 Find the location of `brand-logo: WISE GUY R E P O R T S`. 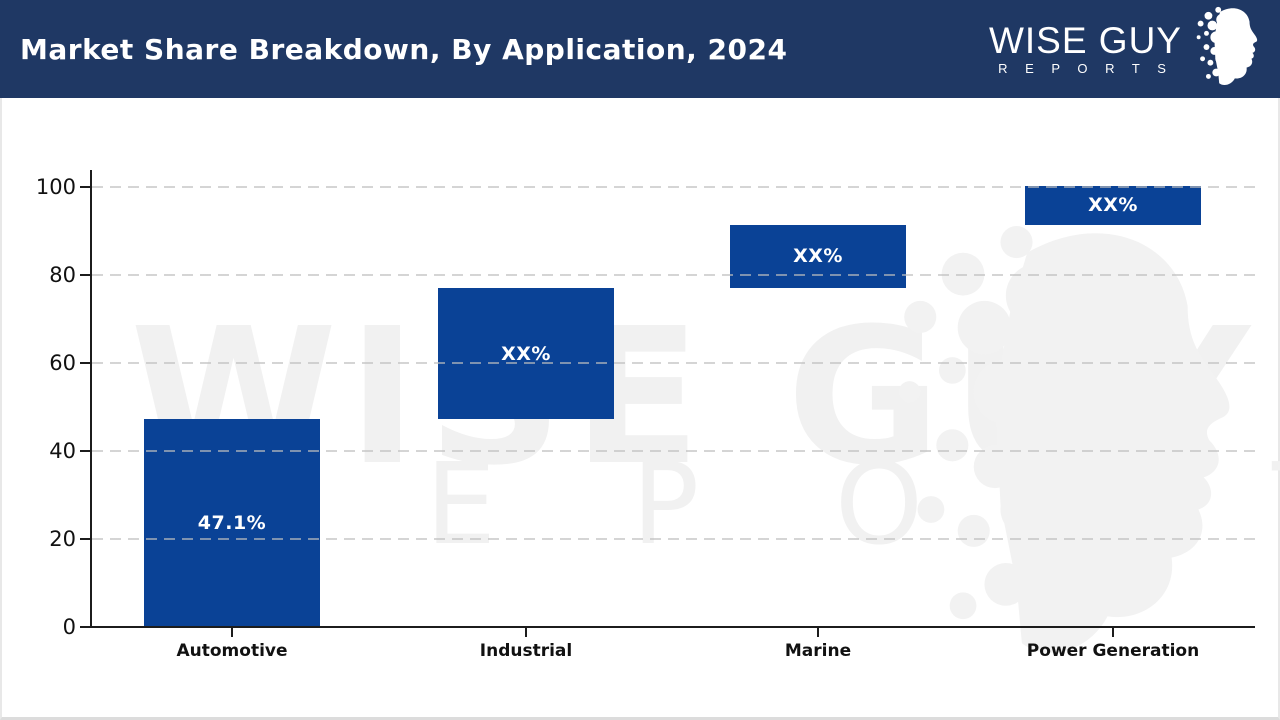

brand-logo: WISE GUY R E P O R T S is located at coordinates (1130, 49).